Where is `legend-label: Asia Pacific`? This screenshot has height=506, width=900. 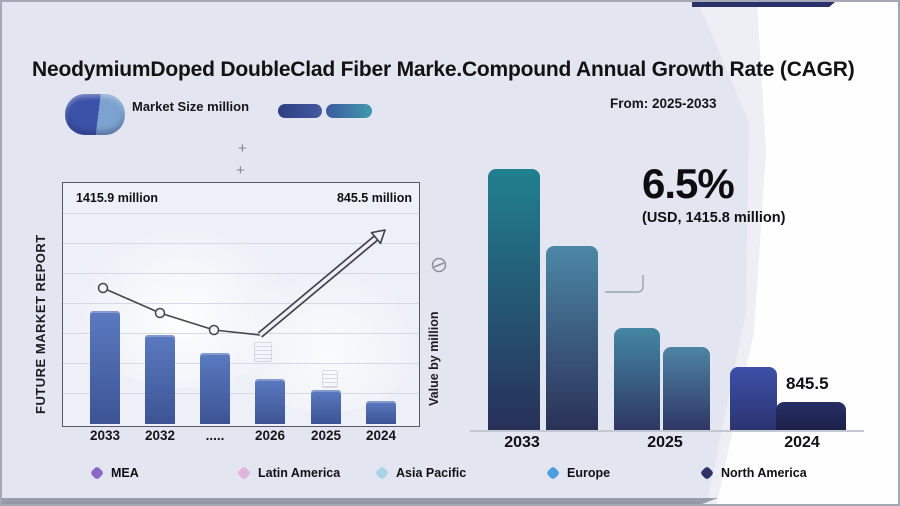 legend-label: Asia Pacific is located at coordinates (431, 473).